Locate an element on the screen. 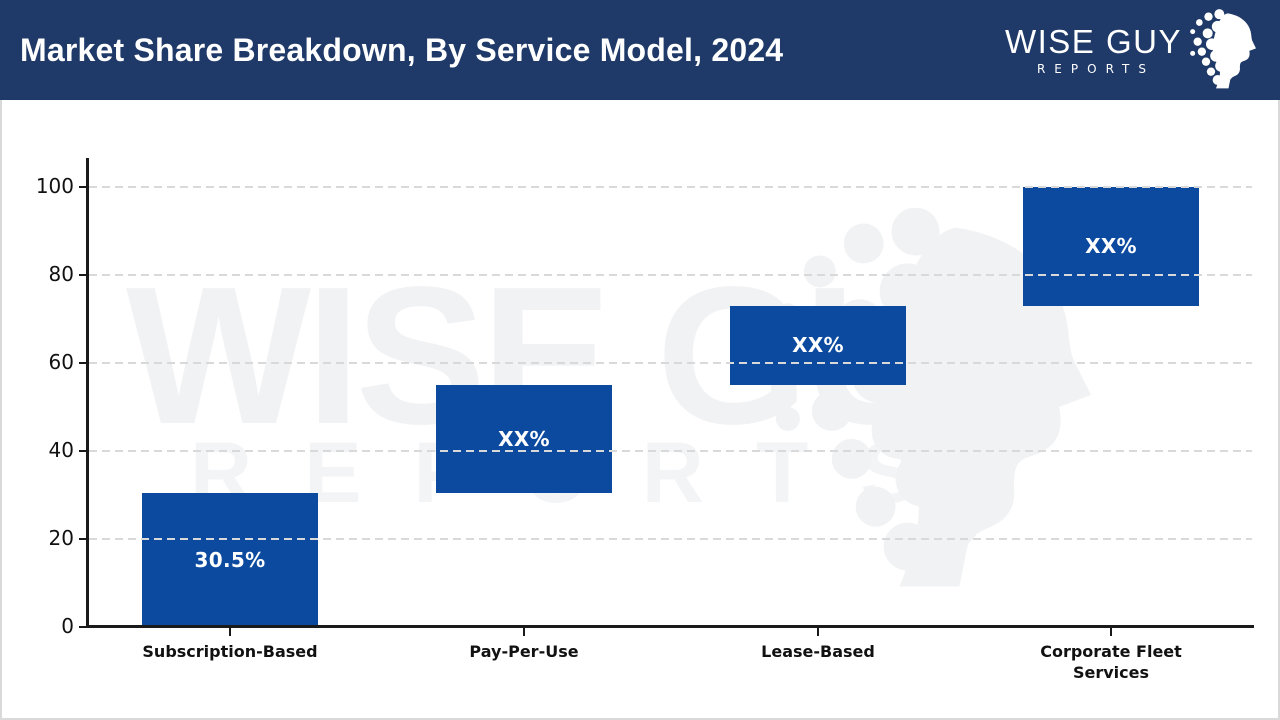  y-tick-label-0: 0 is located at coordinates (67, 626).